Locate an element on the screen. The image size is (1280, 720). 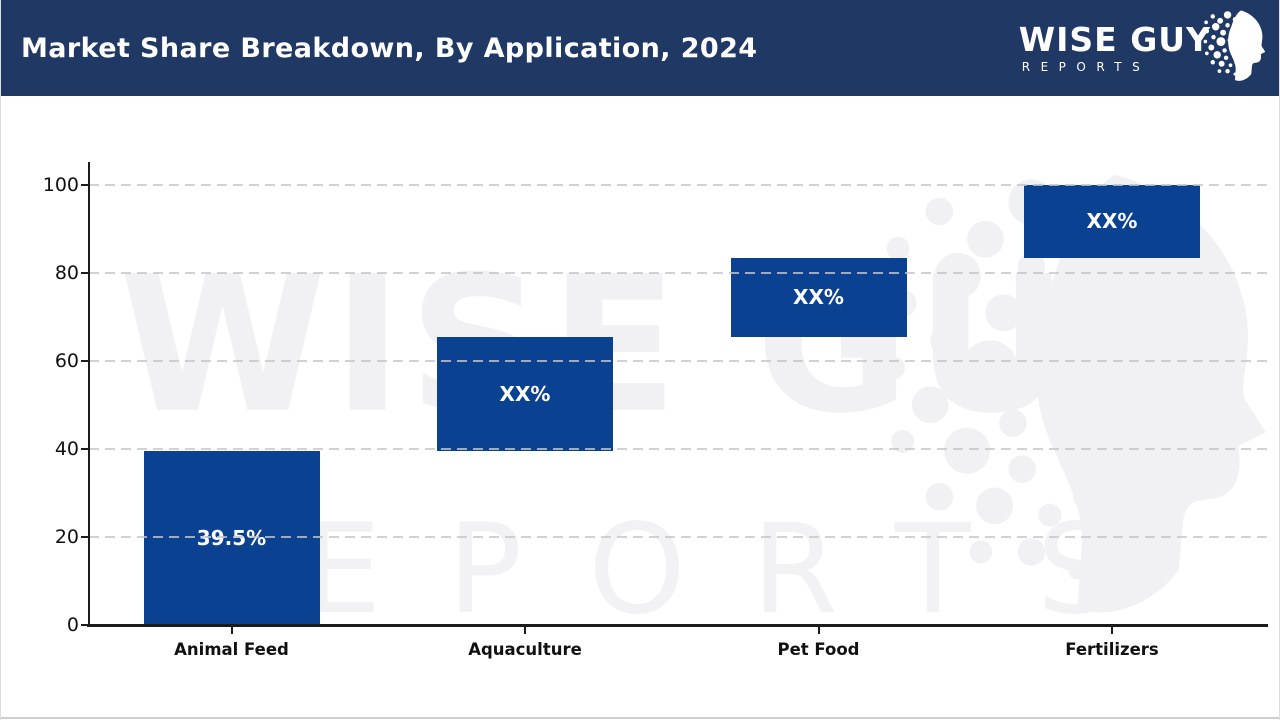
bar-value-label-pet-food: XX% is located at coordinates (818, 297).